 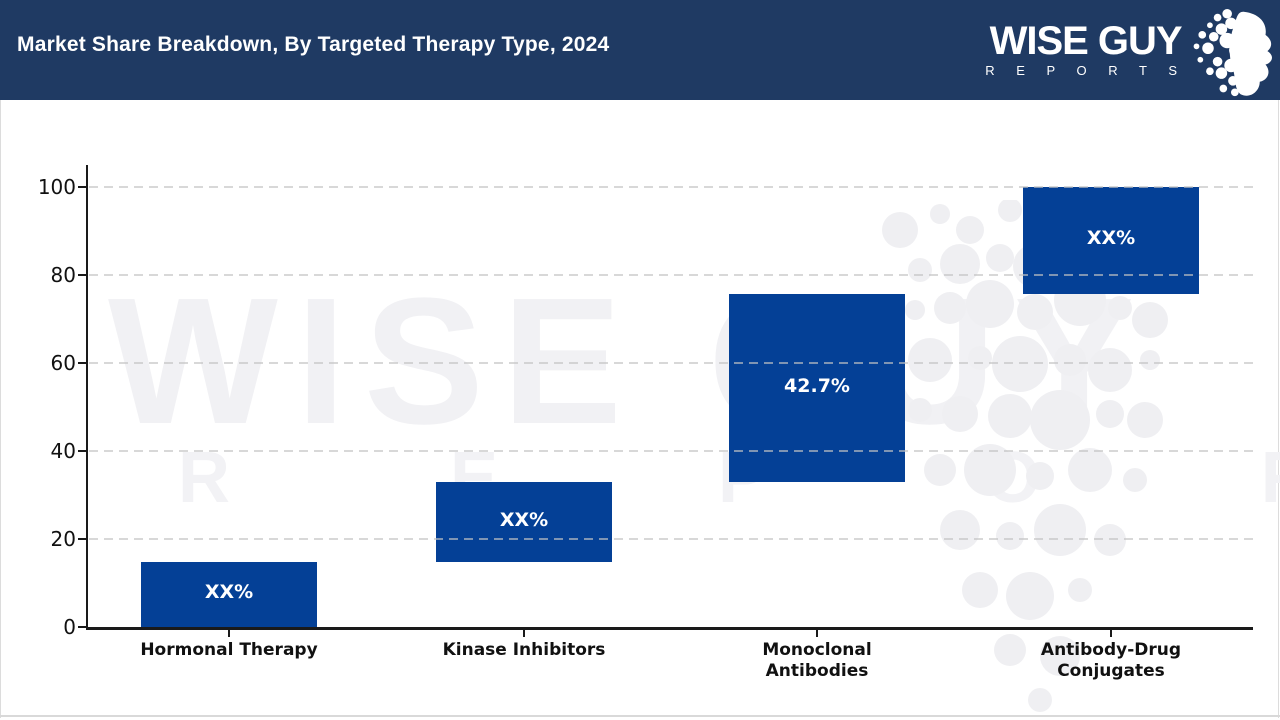 What do you see at coordinates (1086, 41) in the screenshot?
I see `brand-wordmark: WISE GUY` at bounding box center [1086, 41].